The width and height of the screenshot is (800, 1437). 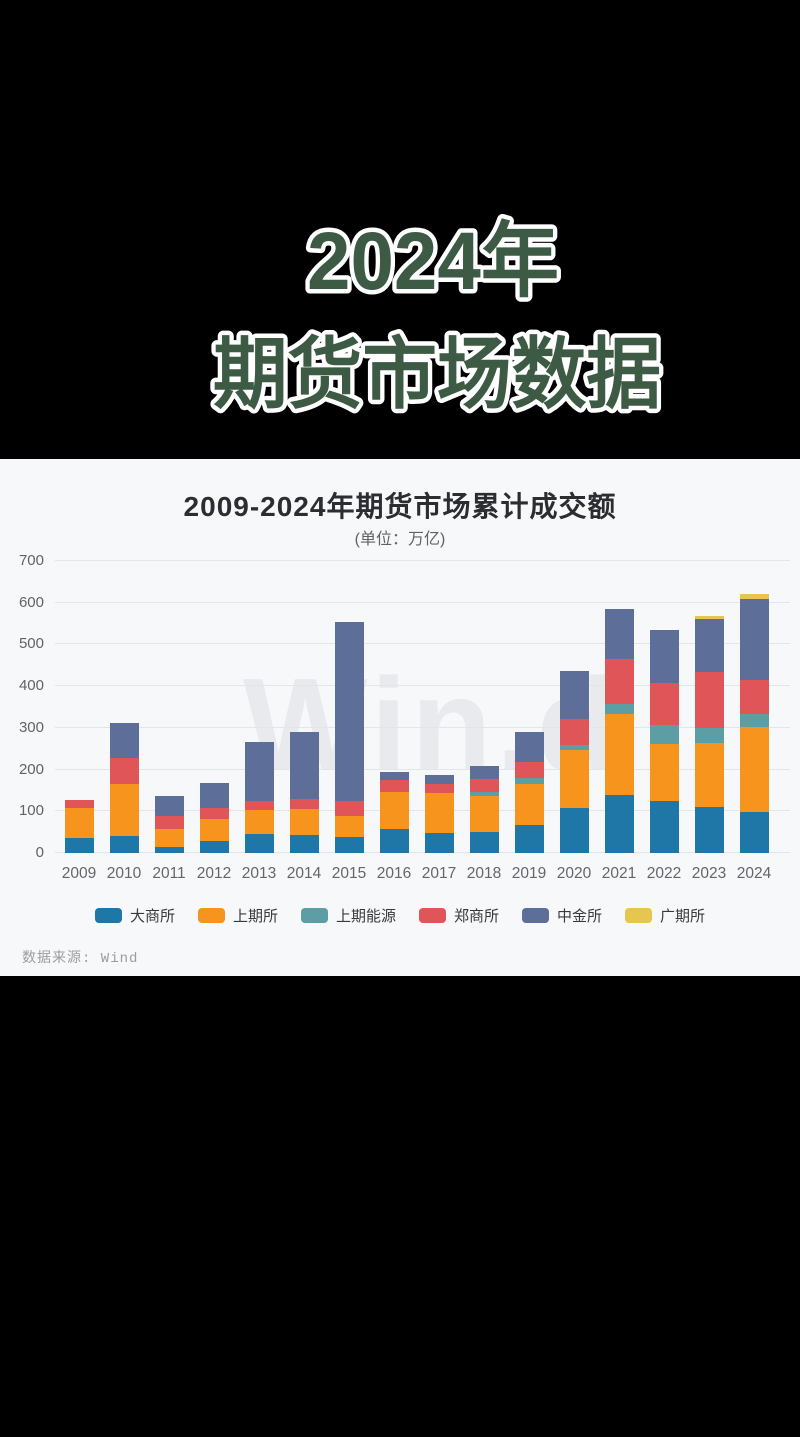 I want to click on legend-swatch-上期所, so click(x=211, y=915).